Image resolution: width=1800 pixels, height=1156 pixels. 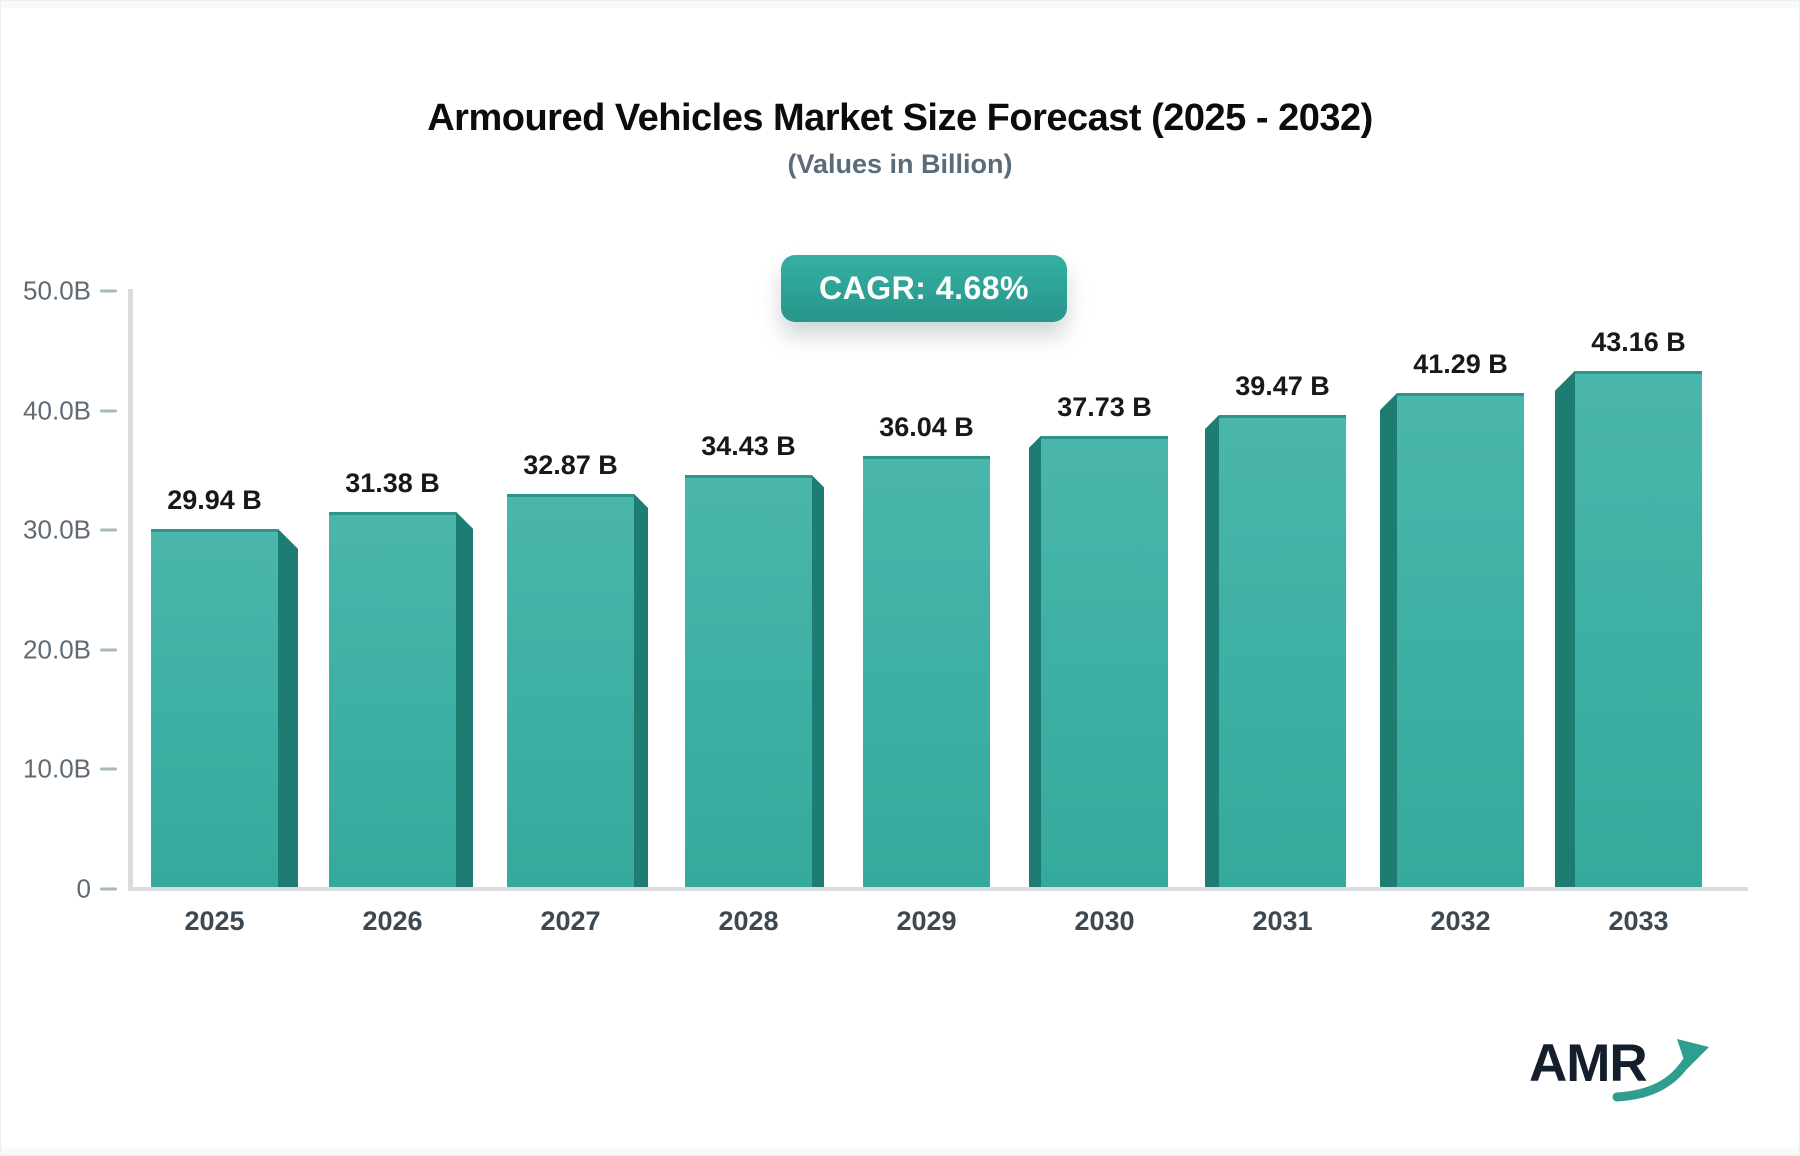 I want to click on x-axis-label-2029: 2029, so click(x=926, y=921).